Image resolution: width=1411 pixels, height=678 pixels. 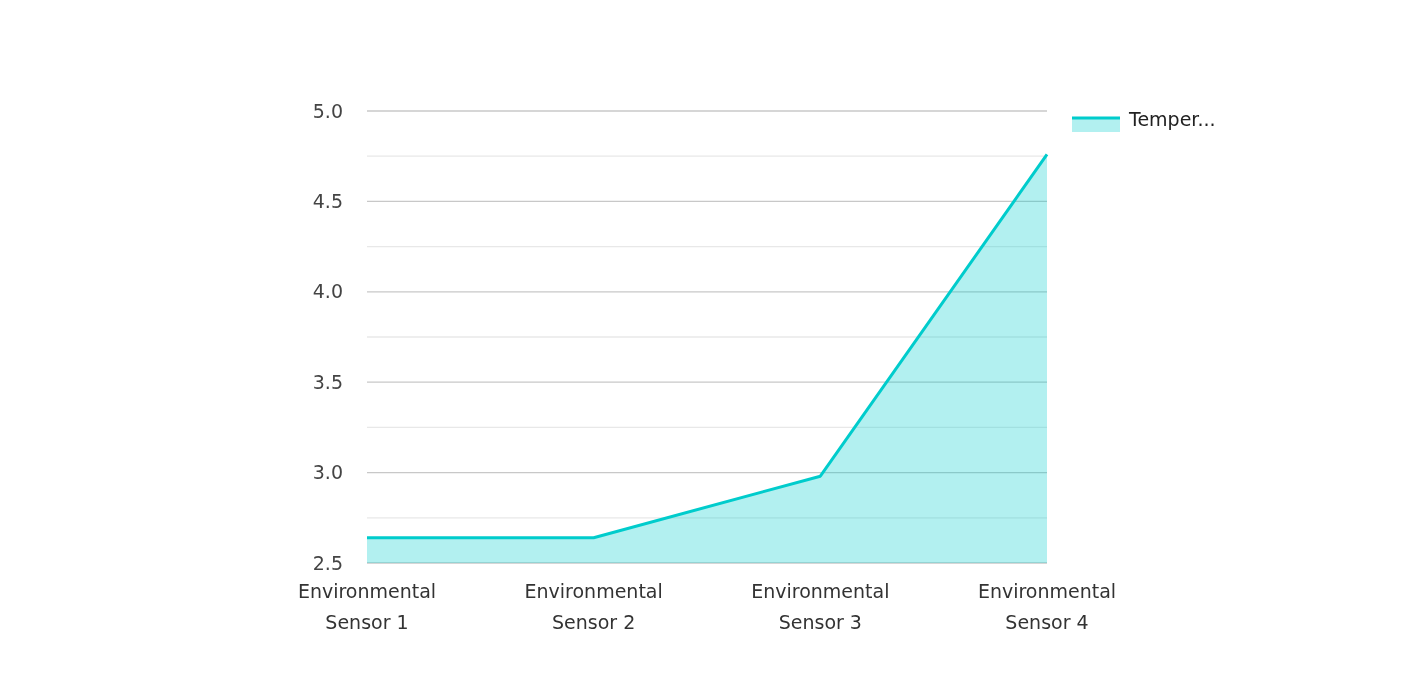 What do you see at coordinates (820, 606) in the screenshot?
I see `x-tick-label: Environmental Sensor 3` at bounding box center [820, 606].